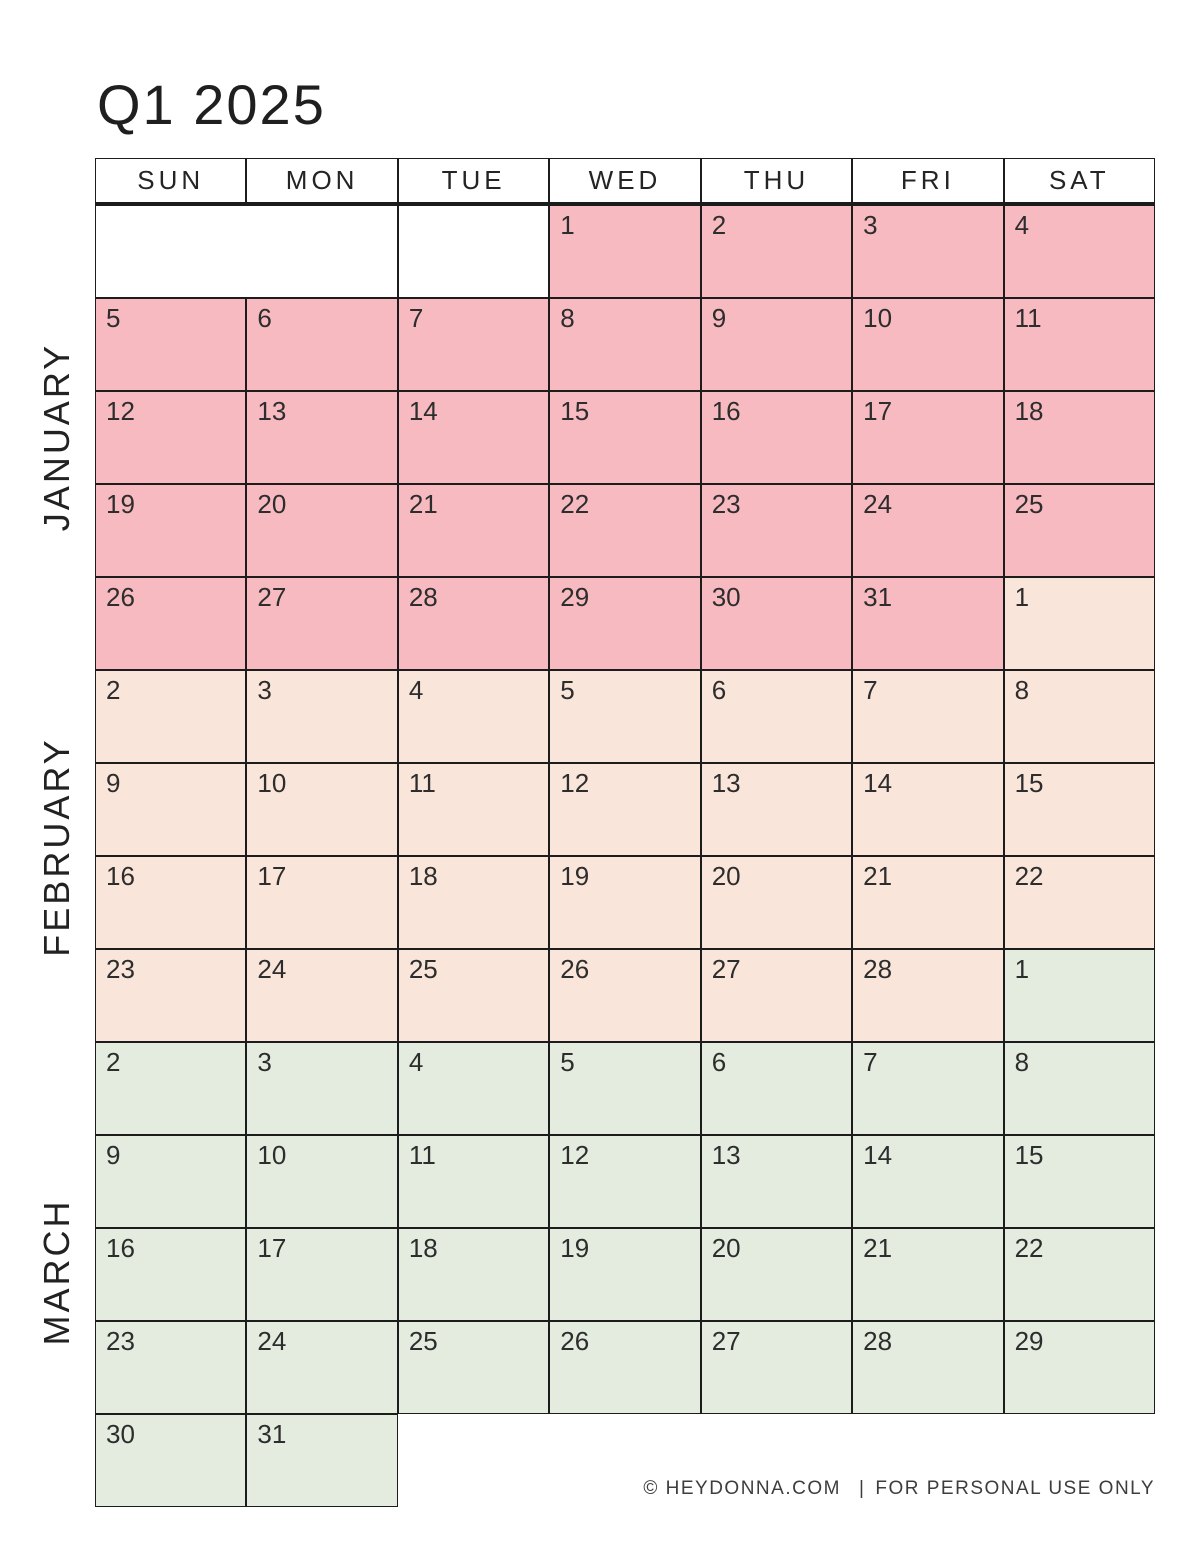  I want to click on weekday-header-mon: MON, so click(322, 181).